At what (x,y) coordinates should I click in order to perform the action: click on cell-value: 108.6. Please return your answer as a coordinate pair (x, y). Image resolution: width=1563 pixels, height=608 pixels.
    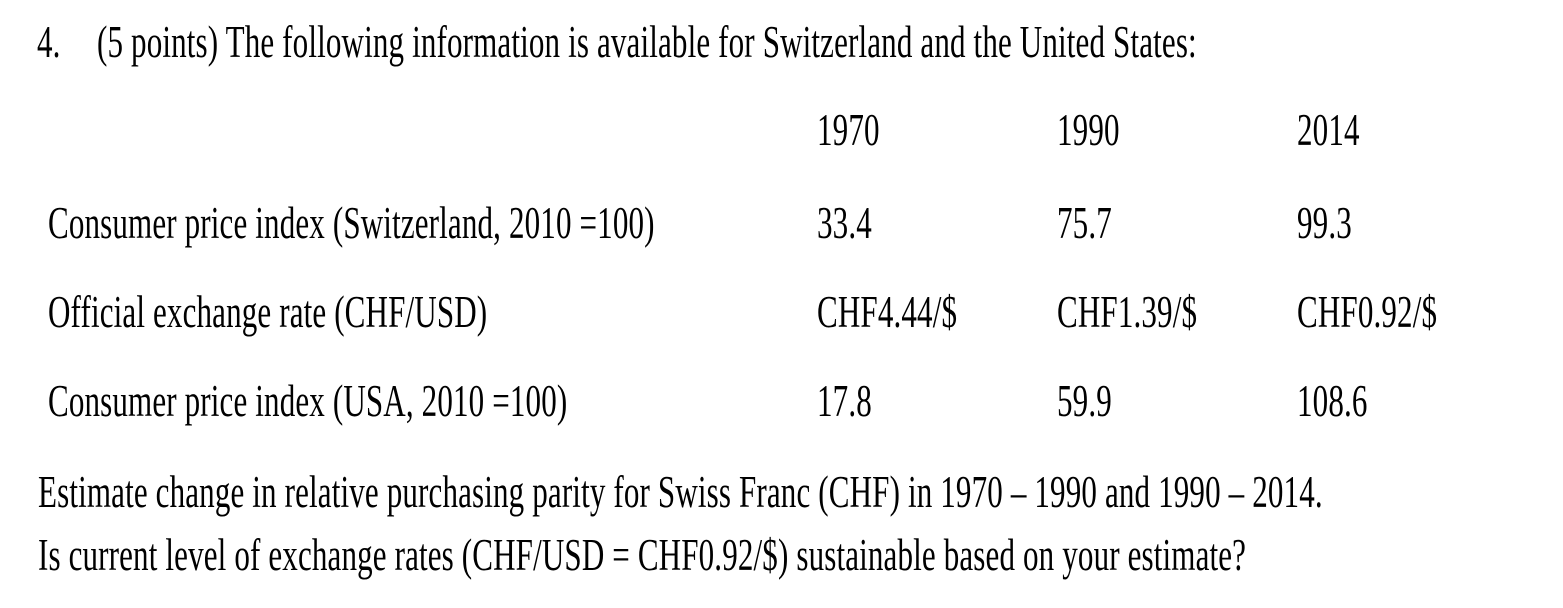
    Looking at the image, I should click on (1332, 401).